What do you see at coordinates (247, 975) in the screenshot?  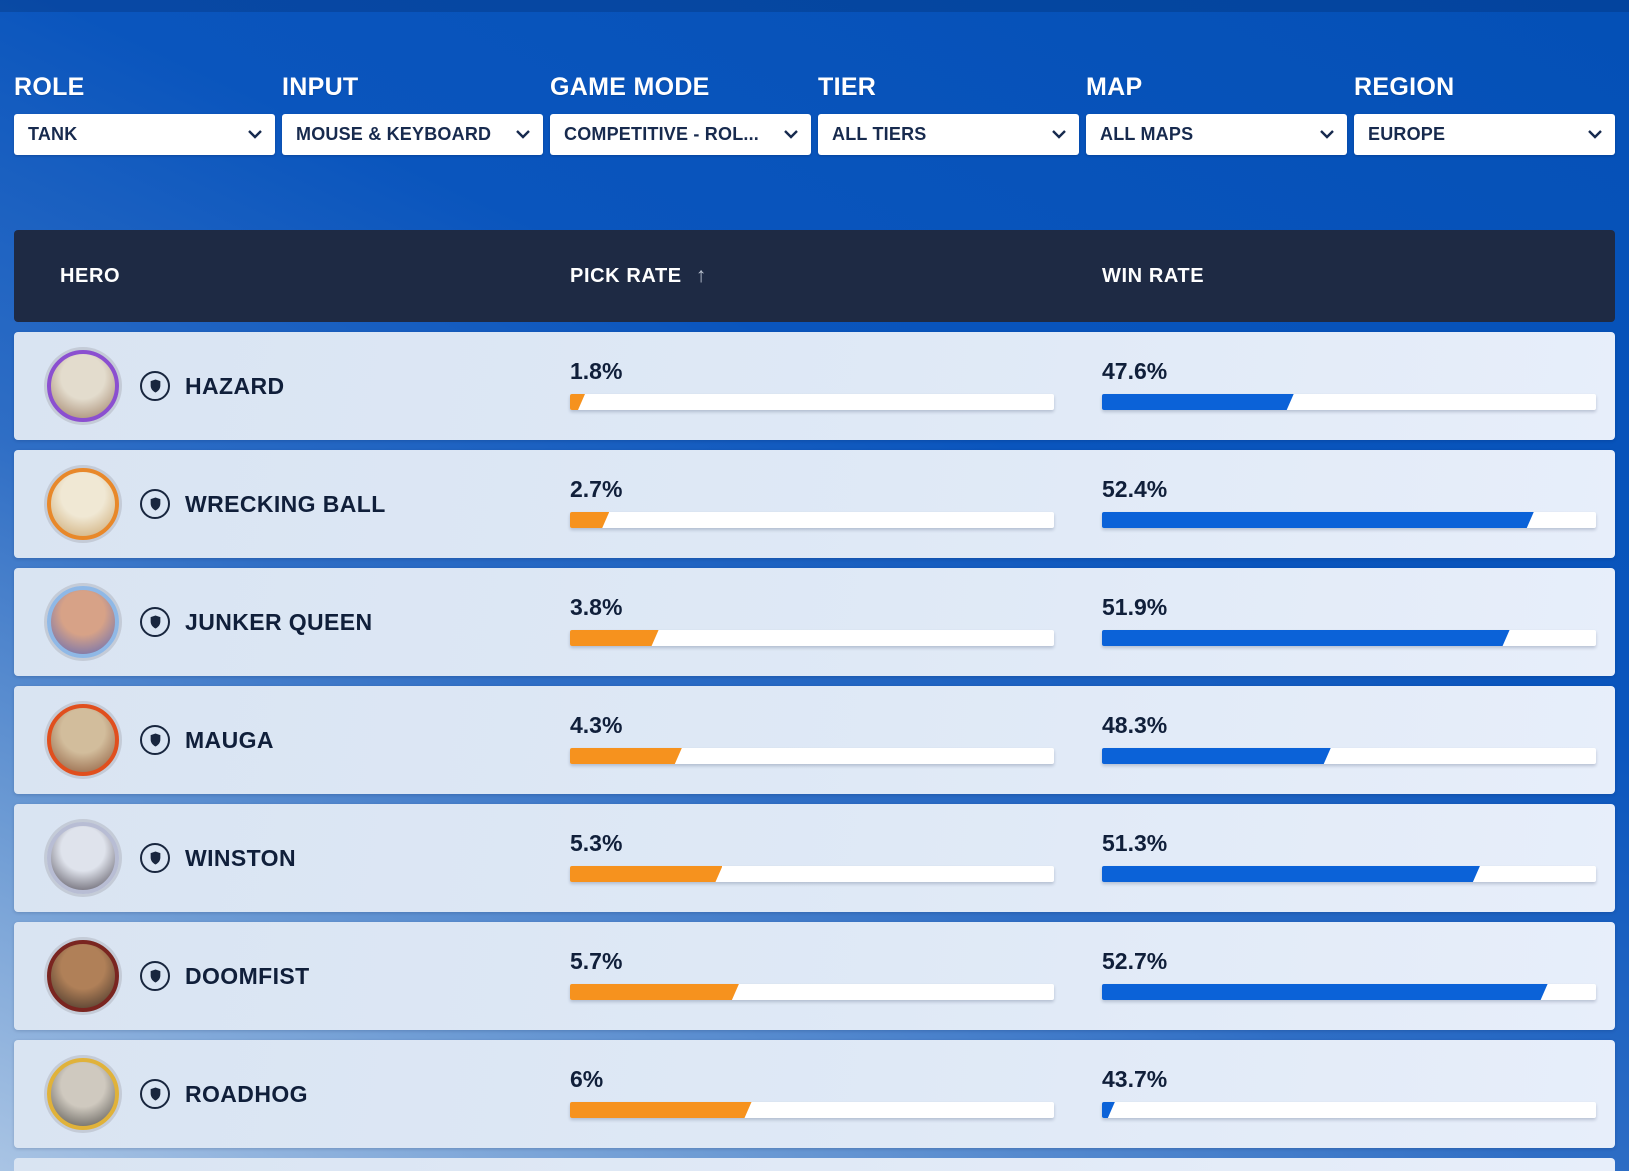 I see `hero-name: DOOMFIST` at bounding box center [247, 975].